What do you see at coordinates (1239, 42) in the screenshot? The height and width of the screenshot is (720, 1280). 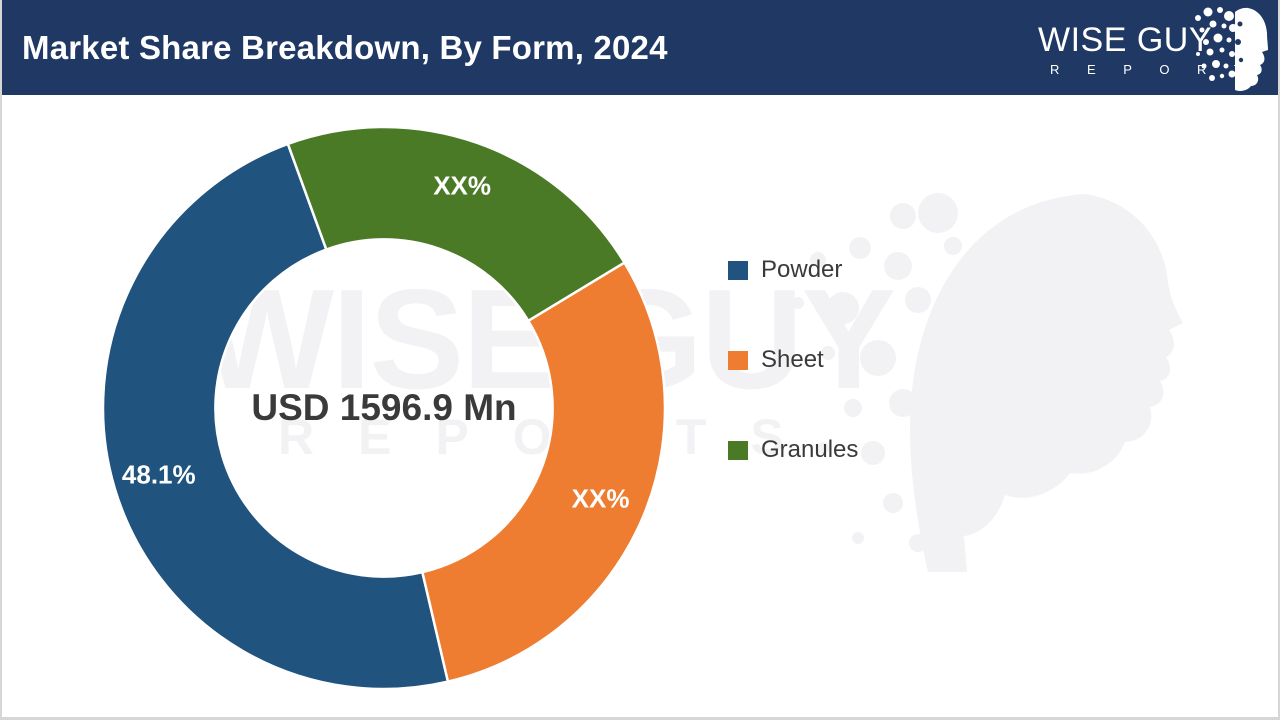 I see `logo-face-dots-icon` at bounding box center [1239, 42].